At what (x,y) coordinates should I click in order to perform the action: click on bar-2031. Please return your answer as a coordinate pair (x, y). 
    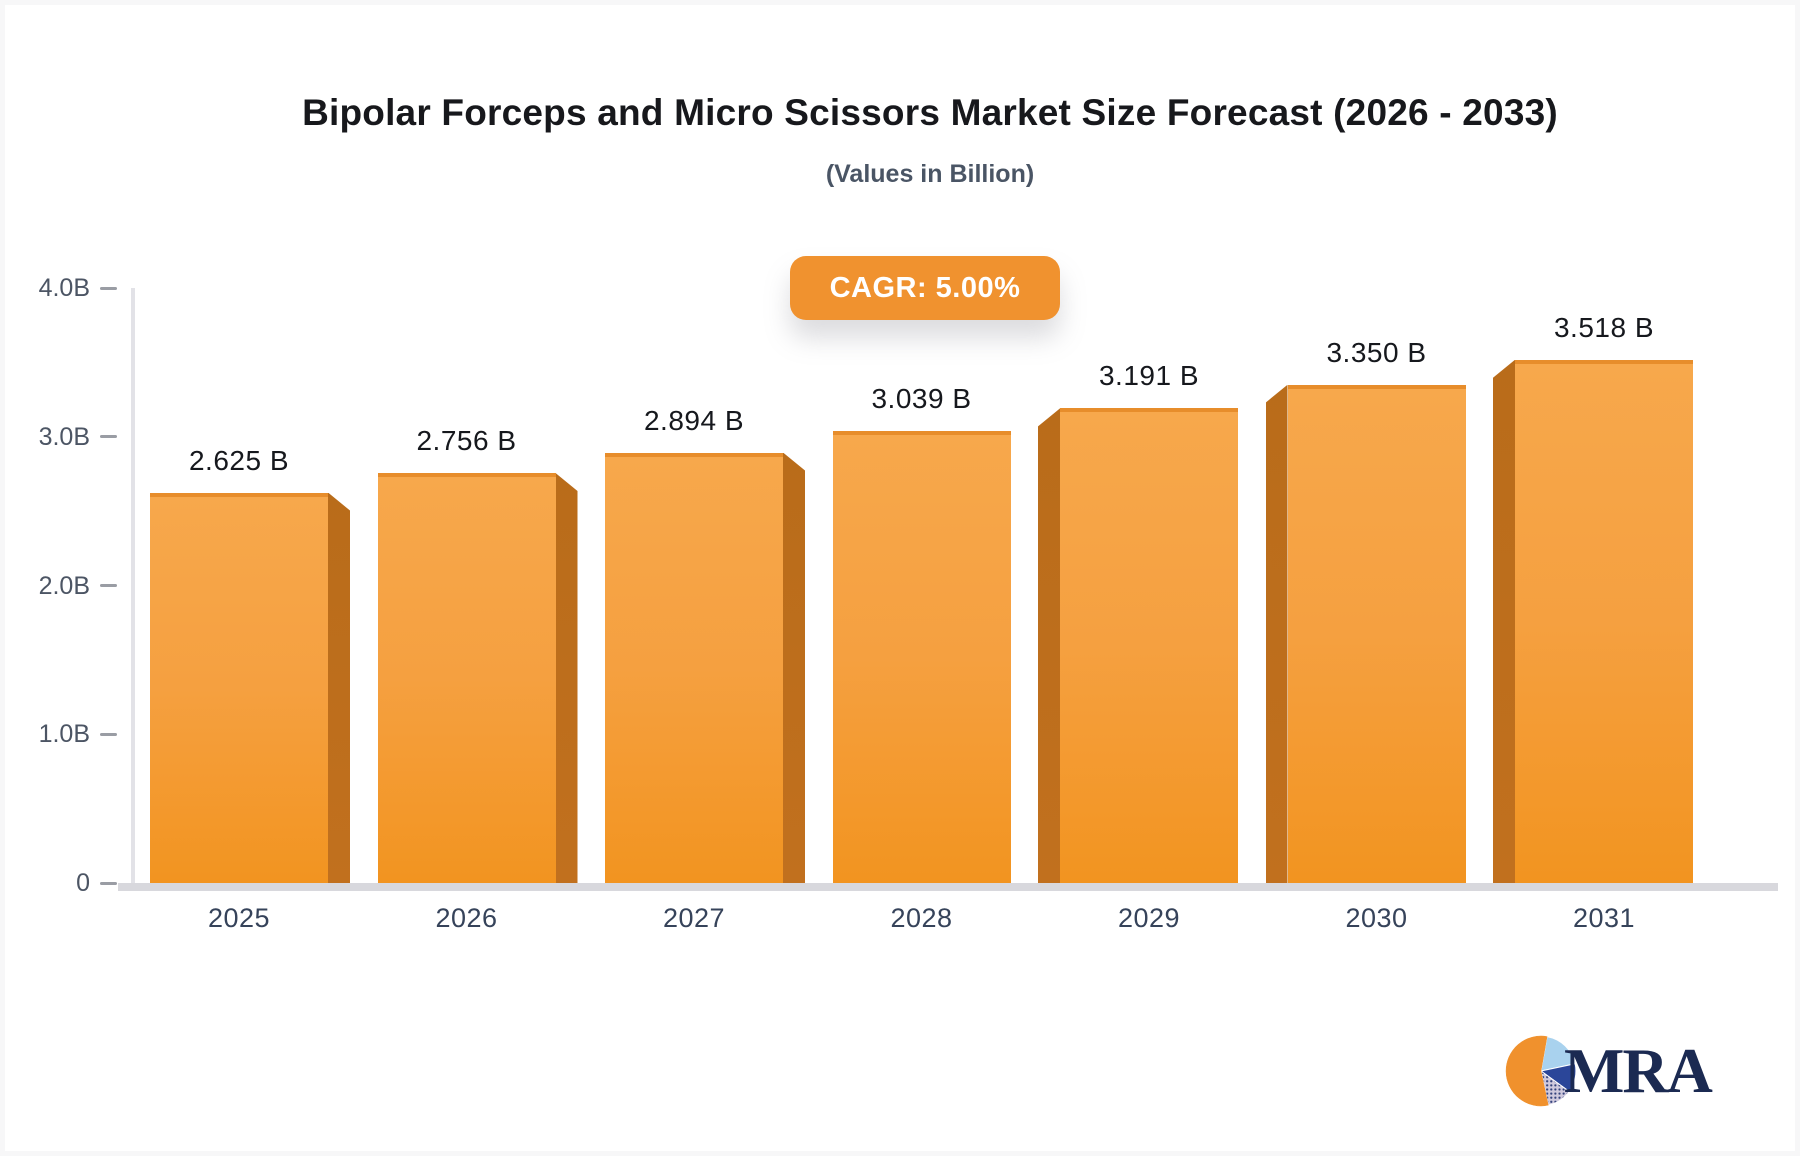
    Looking at the image, I should click on (1604, 621).